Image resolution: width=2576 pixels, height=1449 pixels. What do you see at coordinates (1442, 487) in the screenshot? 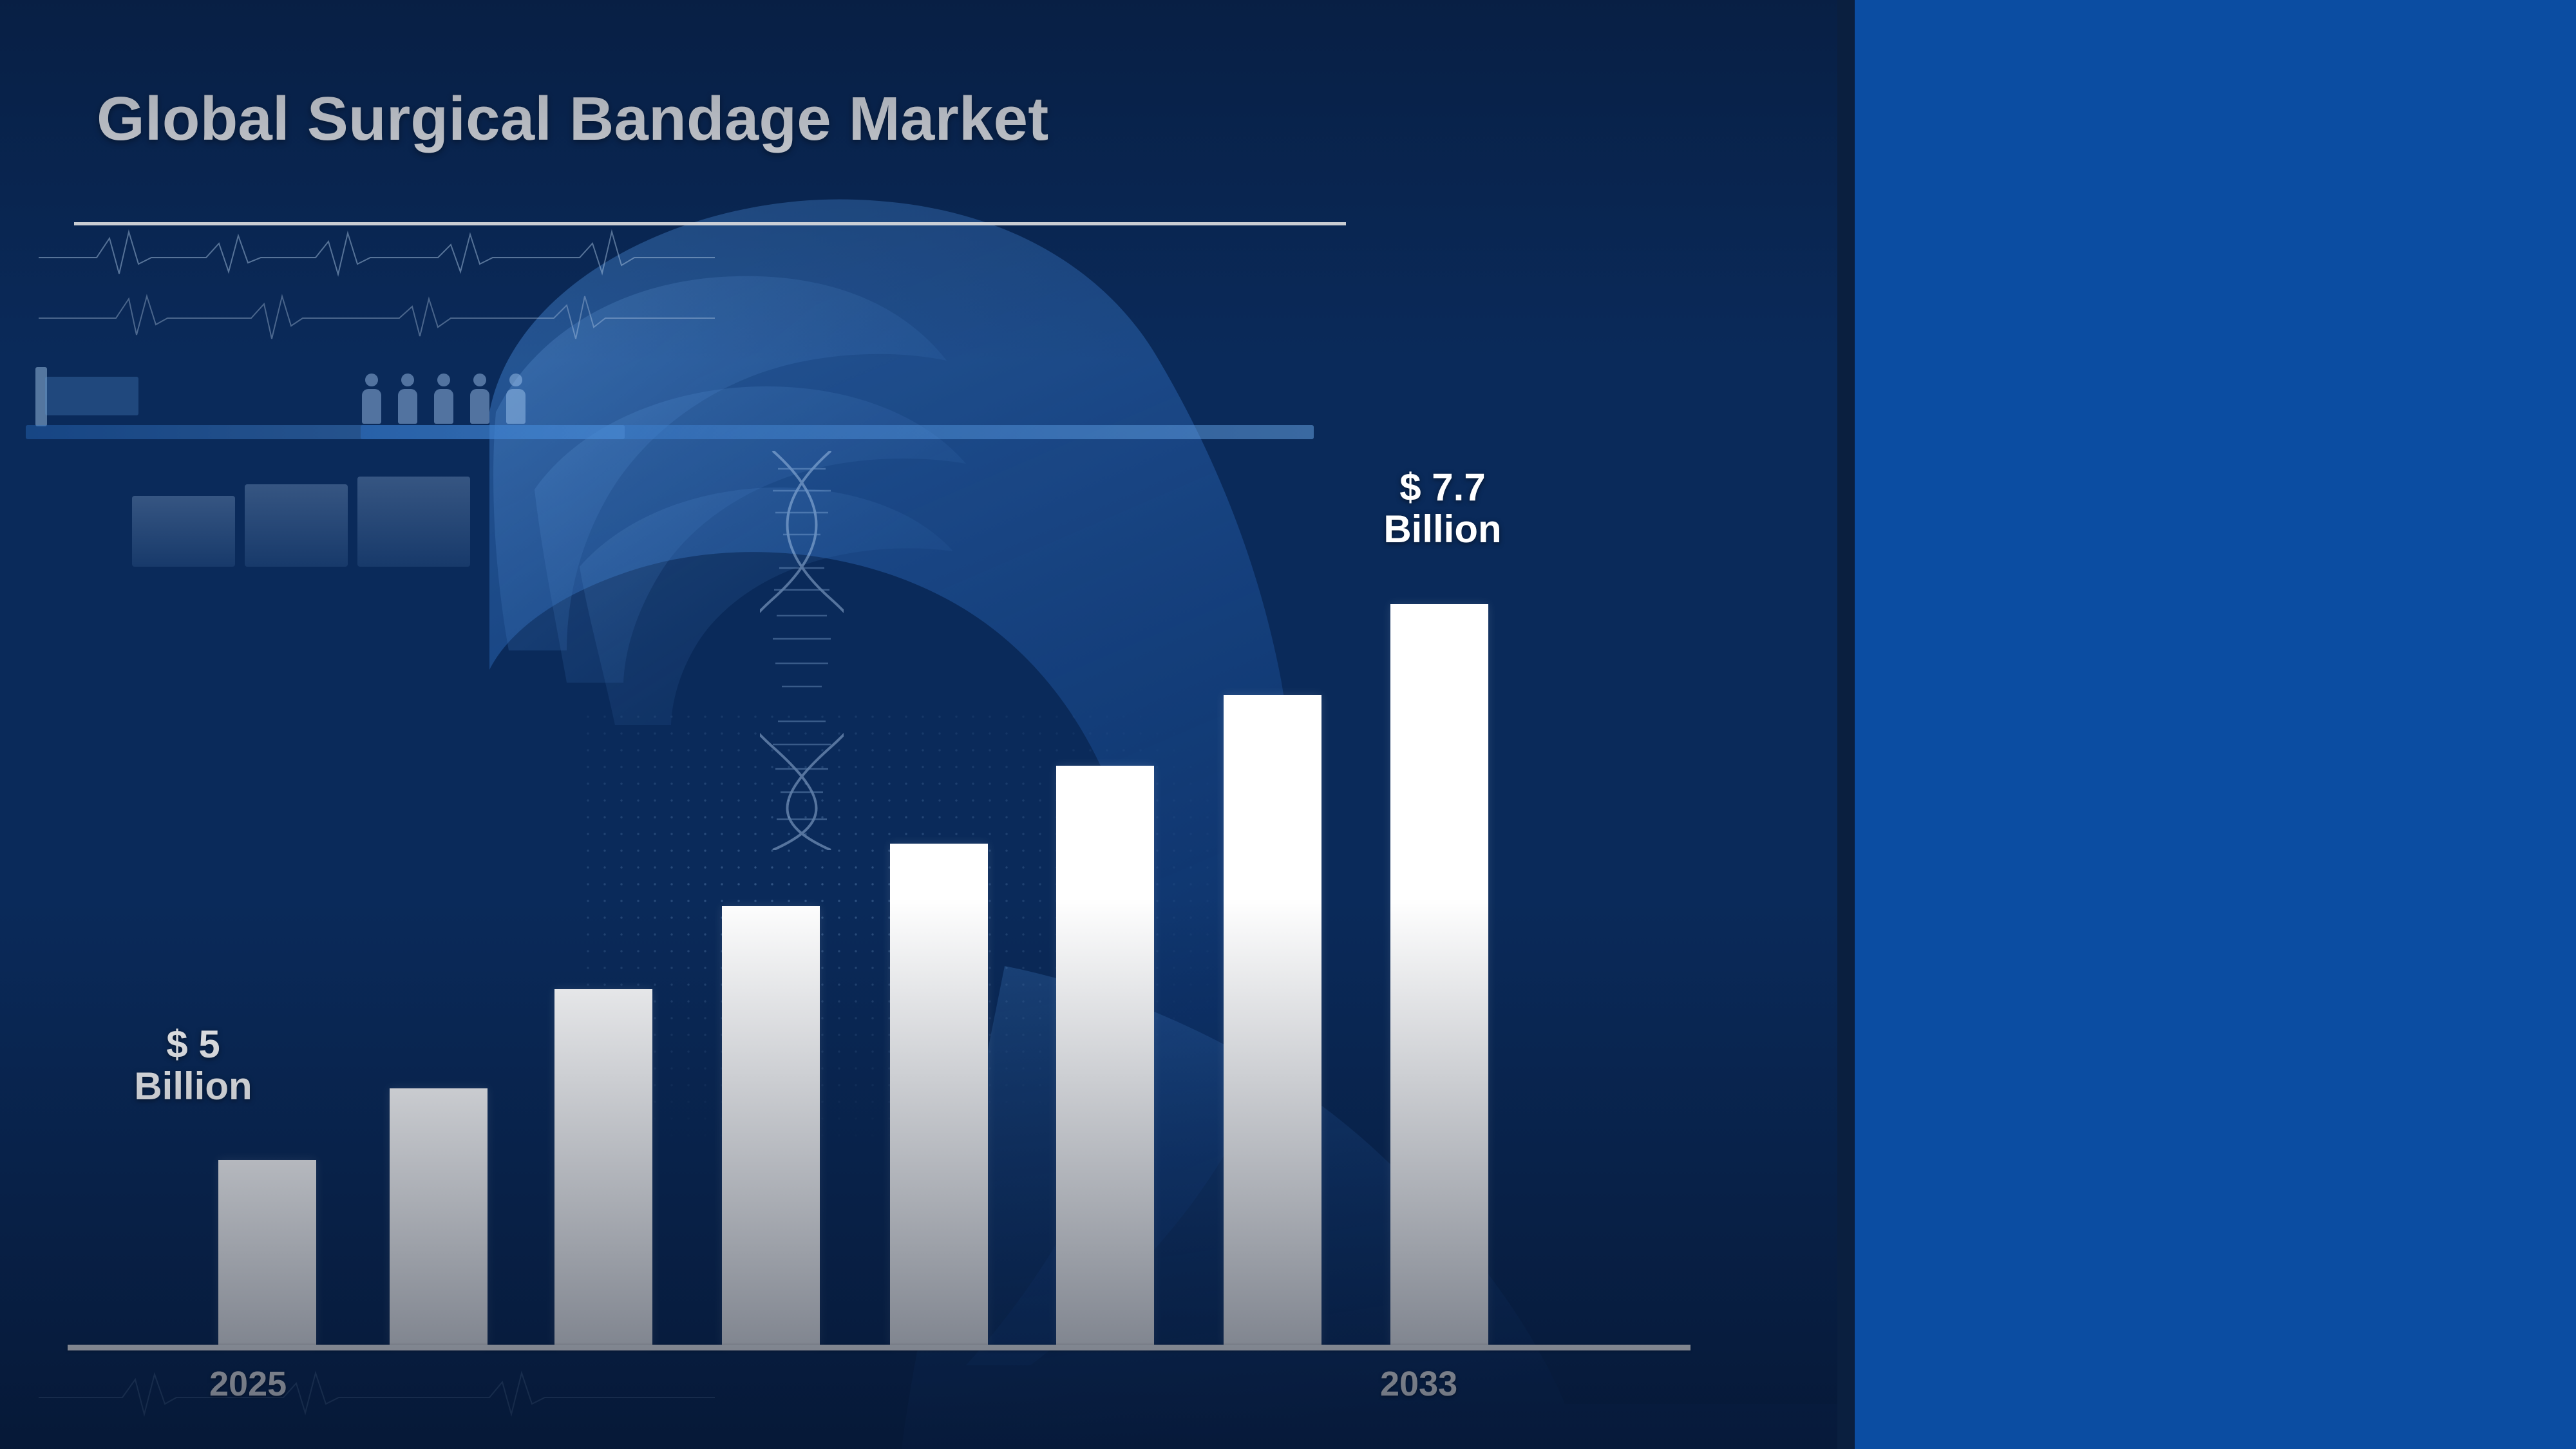
I see `value-label-last-line1: $ 7.7` at bounding box center [1442, 487].